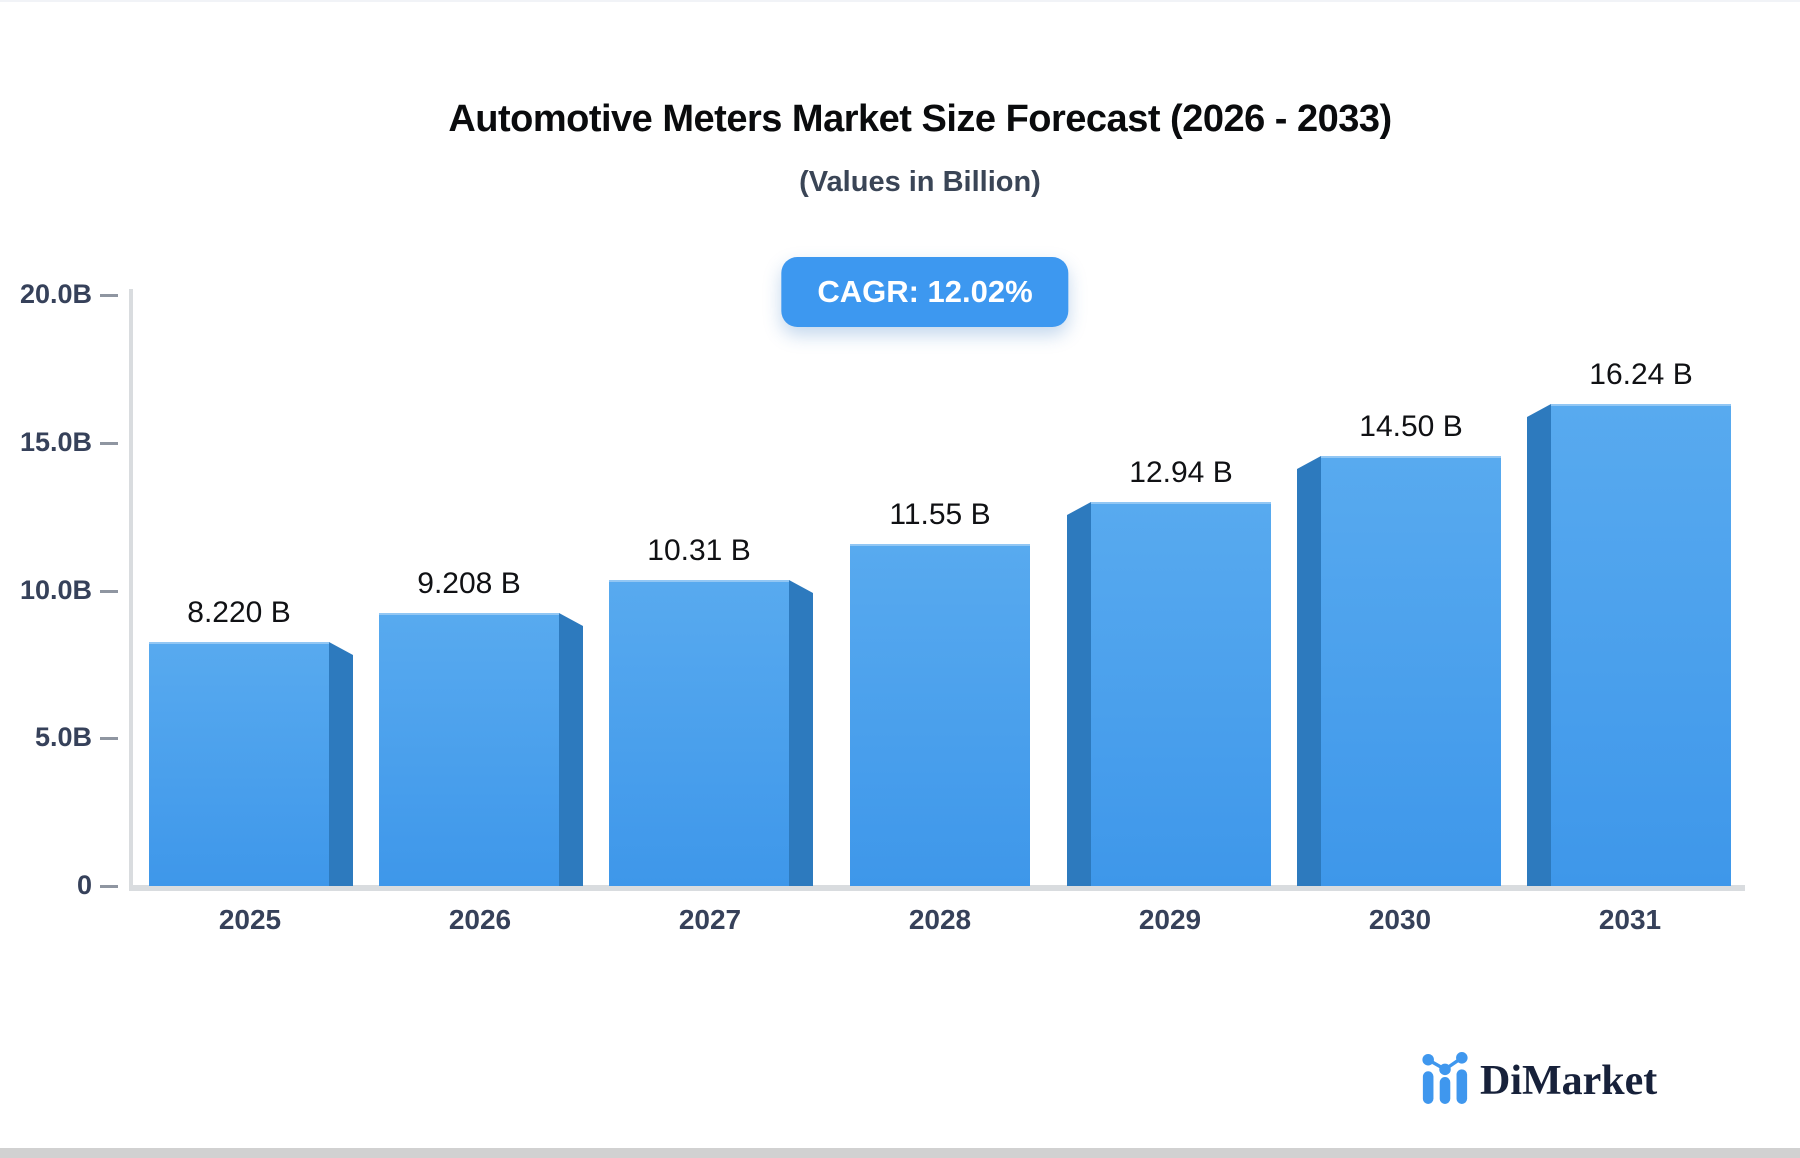 The height and width of the screenshot is (1158, 1800). What do you see at coordinates (940, 514) in the screenshot?
I see `bar-value-label: 11.55 B` at bounding box center [940, 514].